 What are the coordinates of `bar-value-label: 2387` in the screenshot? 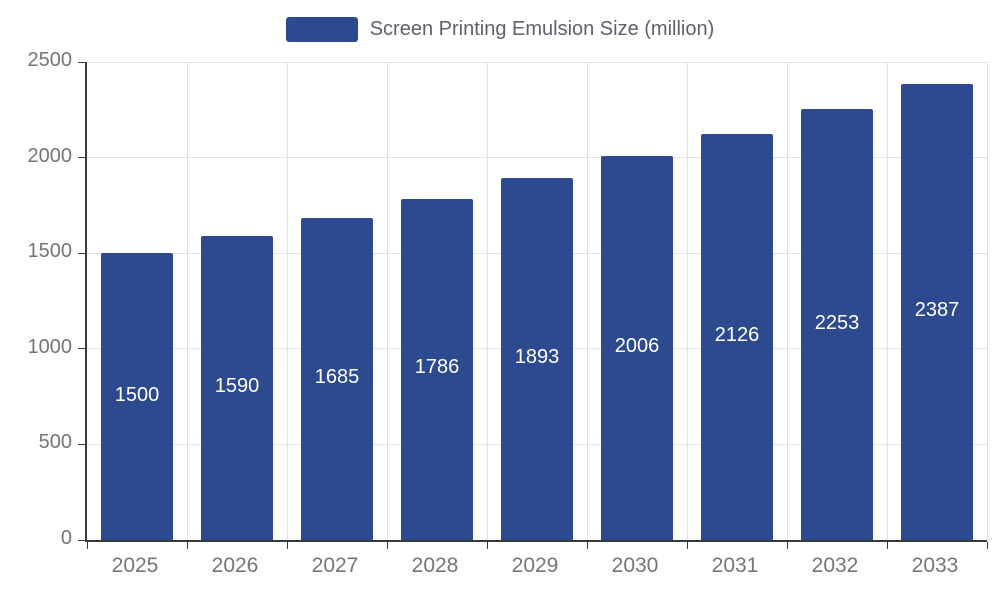 It's located at (937, 309).